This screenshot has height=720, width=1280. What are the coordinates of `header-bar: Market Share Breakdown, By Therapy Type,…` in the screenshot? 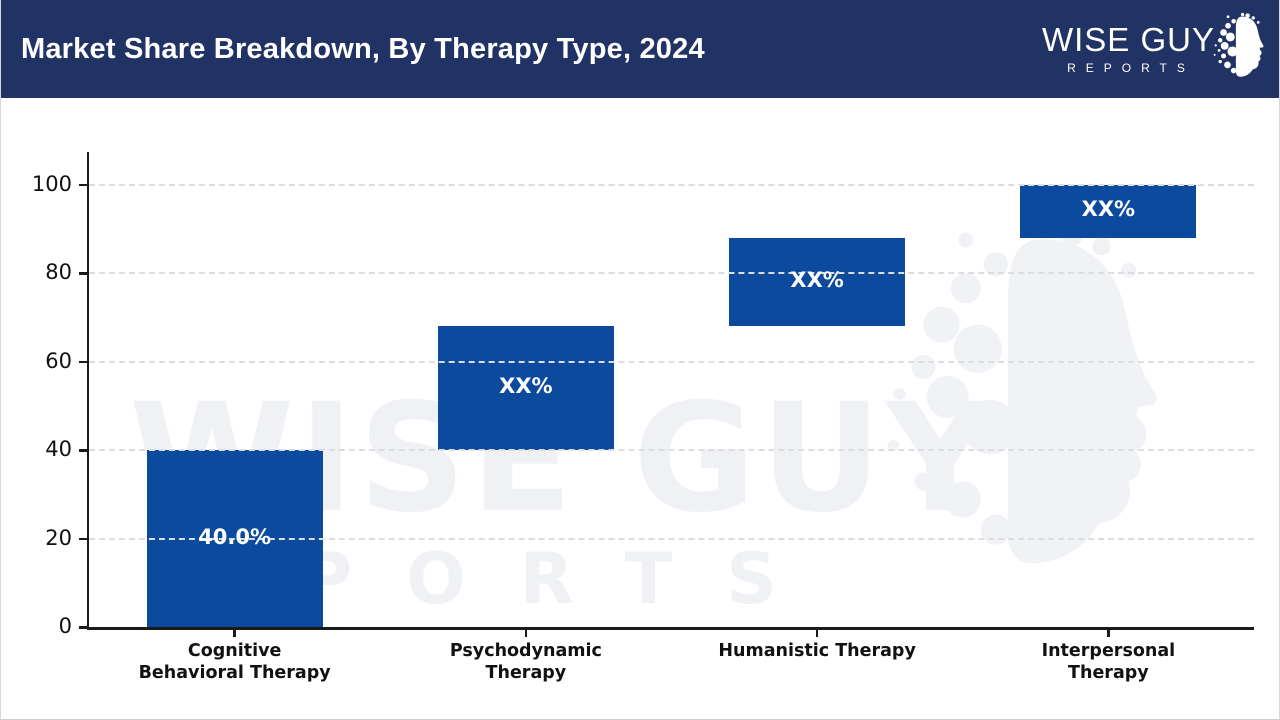 It's located at (640, 49).